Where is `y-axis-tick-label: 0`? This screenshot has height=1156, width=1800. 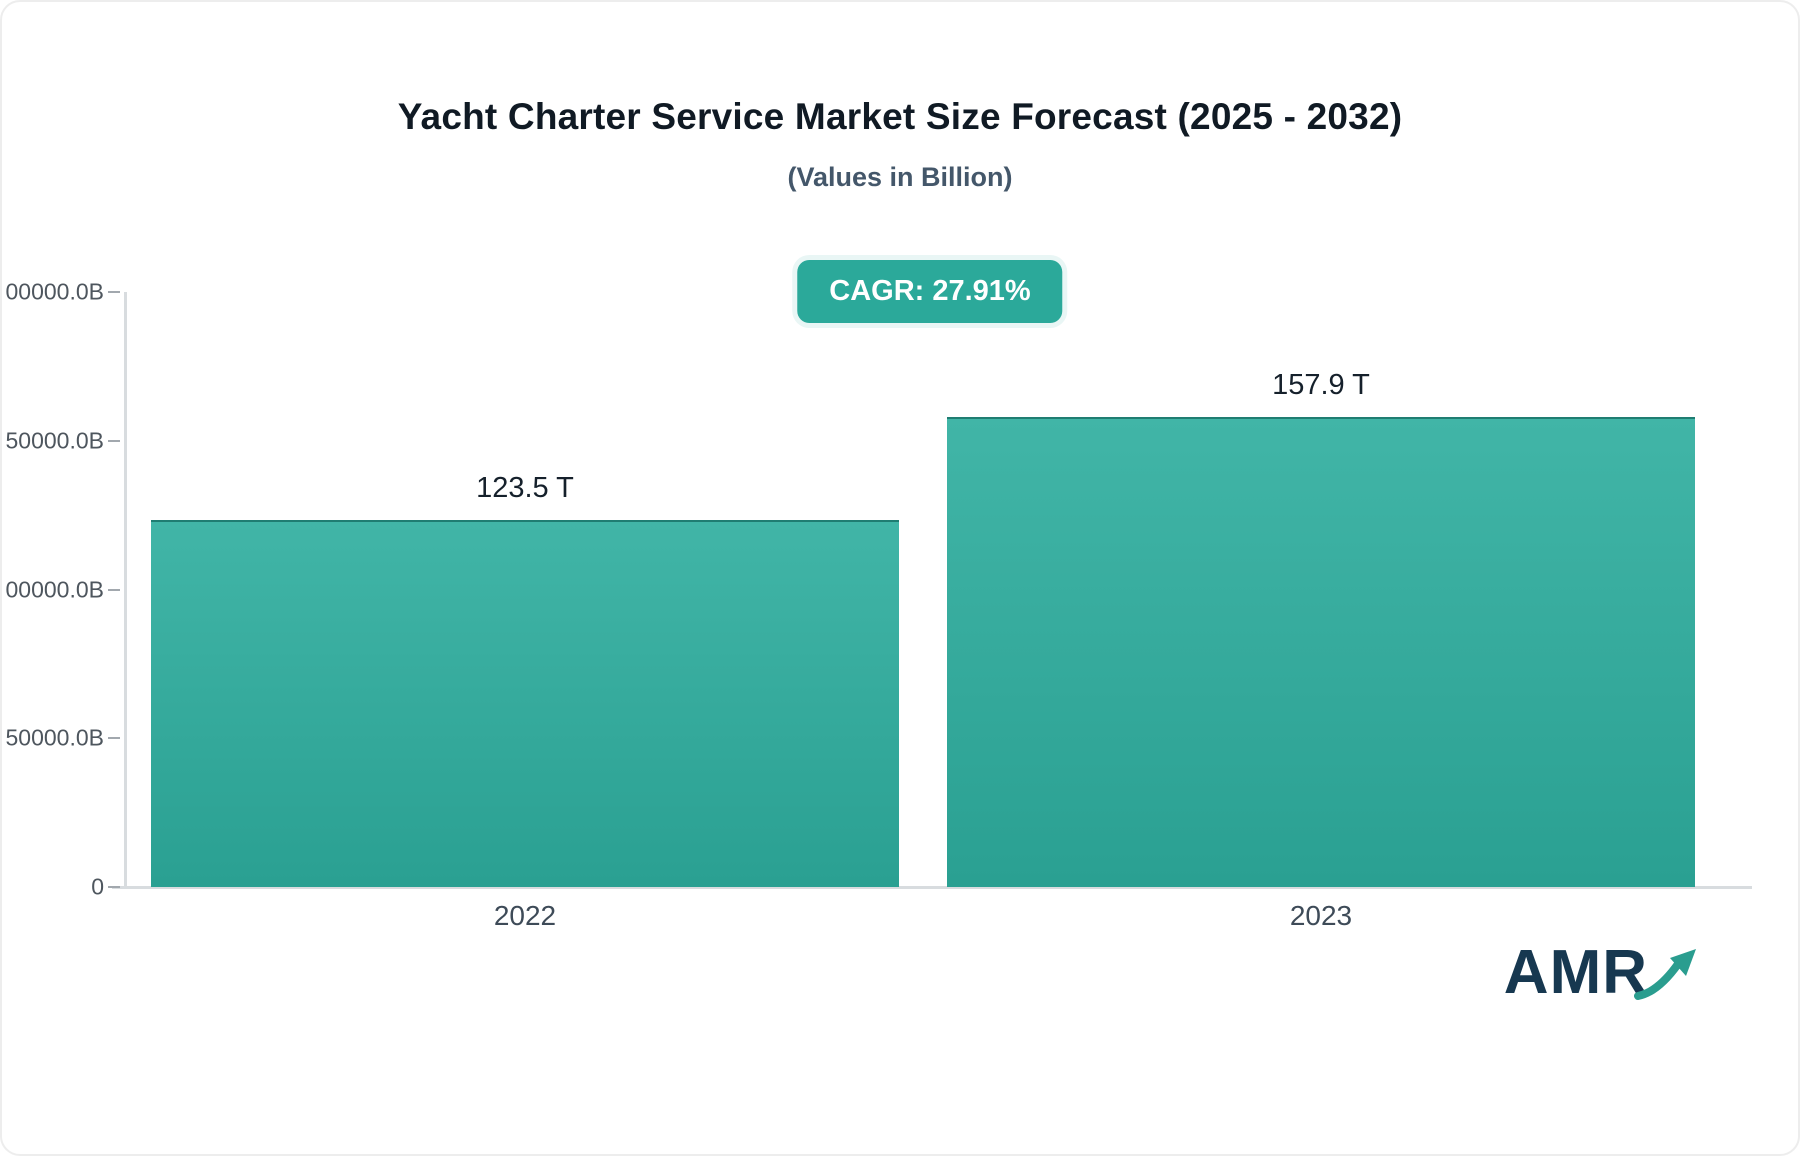 y-axis-tick-label: 0 is located at coordinates (97, 886).